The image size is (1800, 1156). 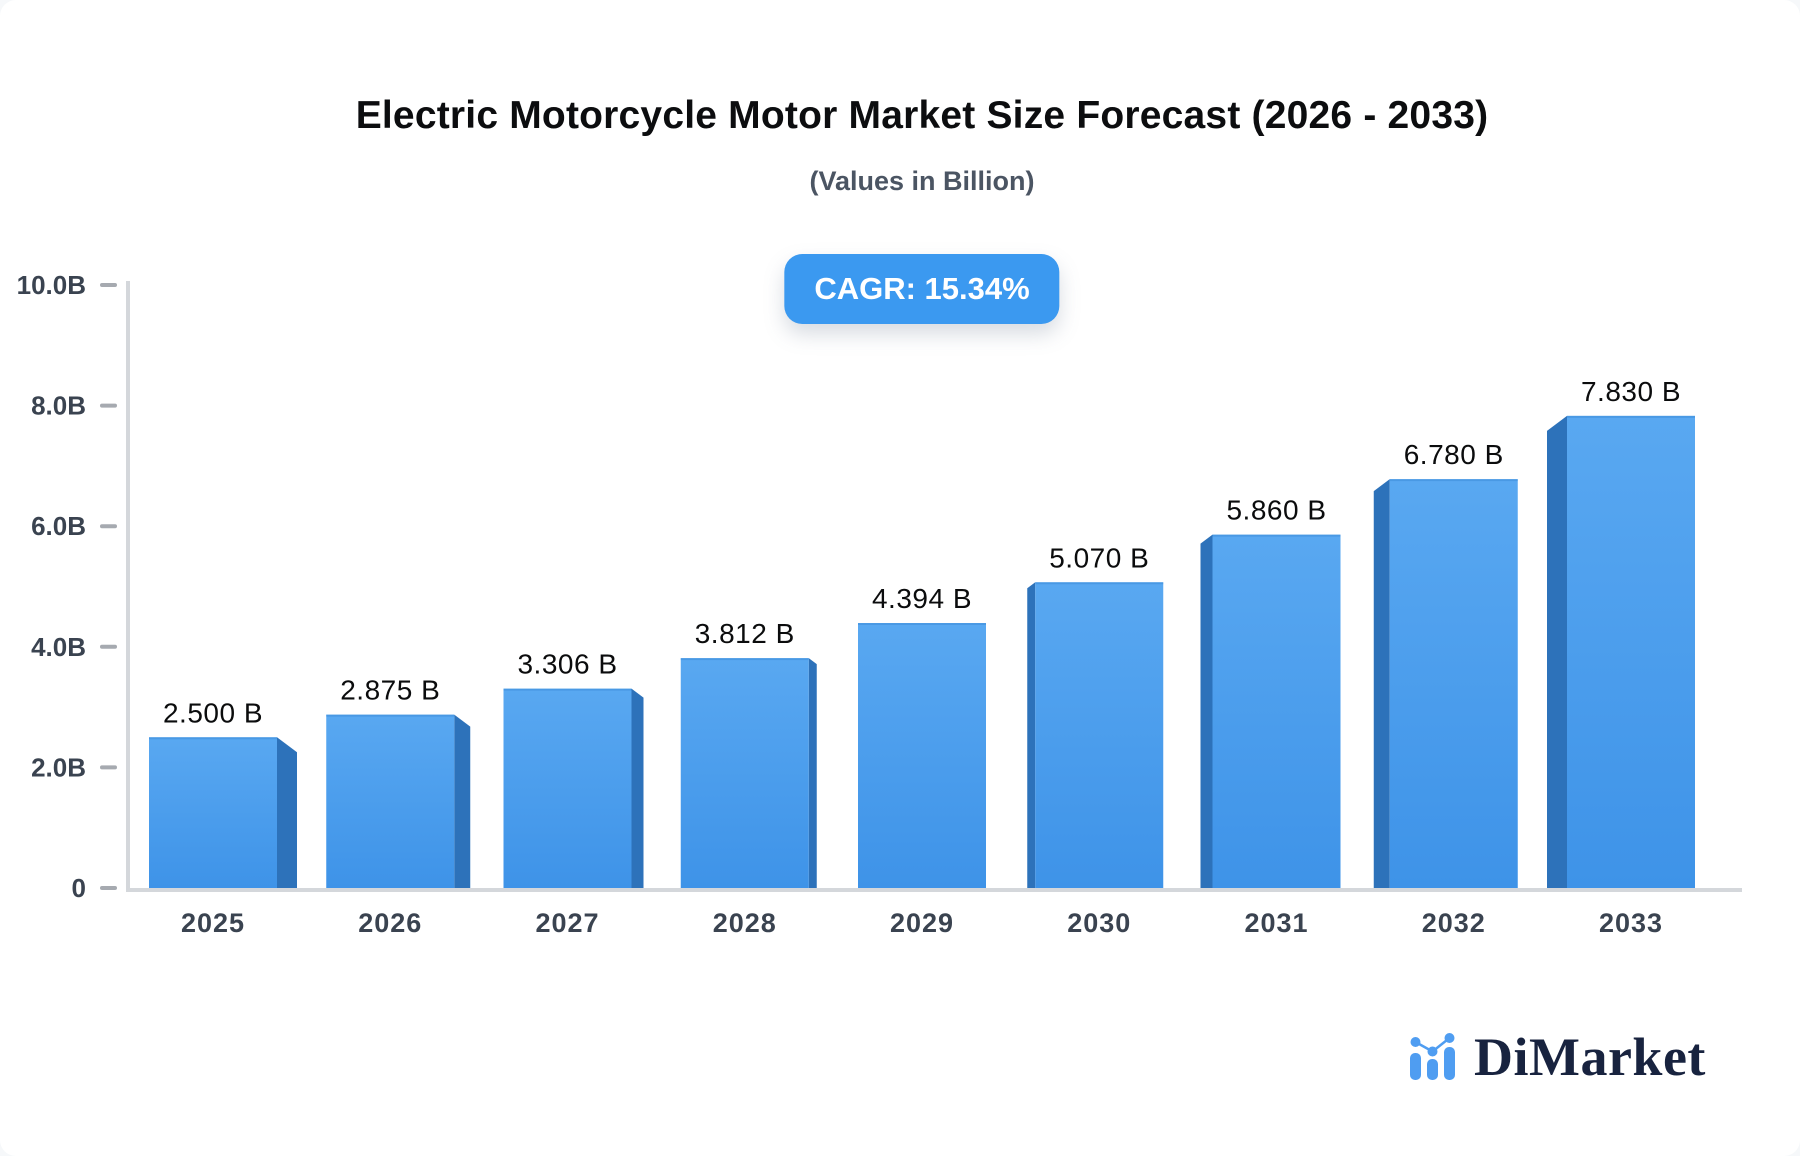 I want to click on x-axis-label: 2028, so click(x=745, y=923).